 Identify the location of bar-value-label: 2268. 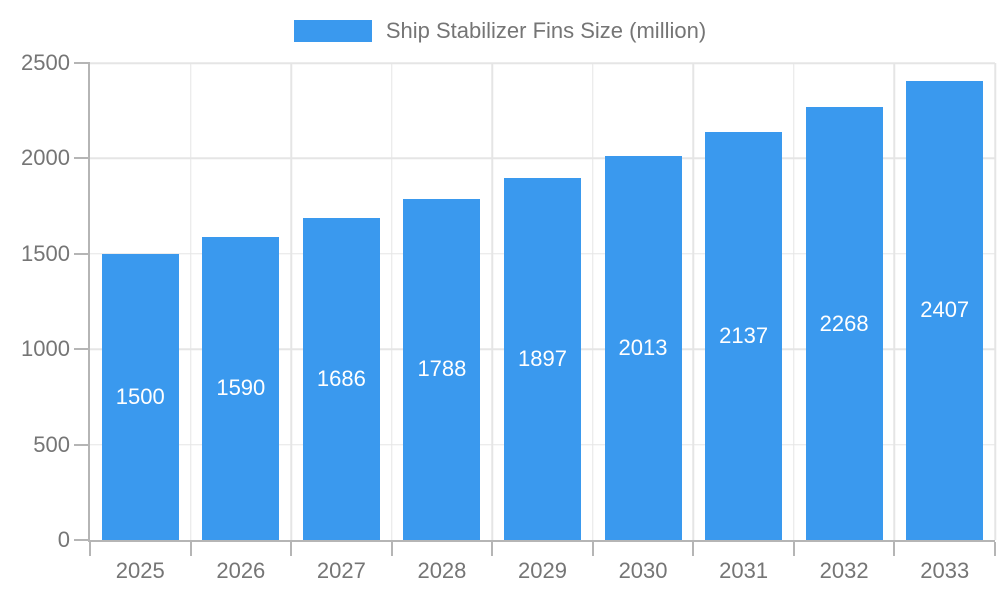
(844, 323).